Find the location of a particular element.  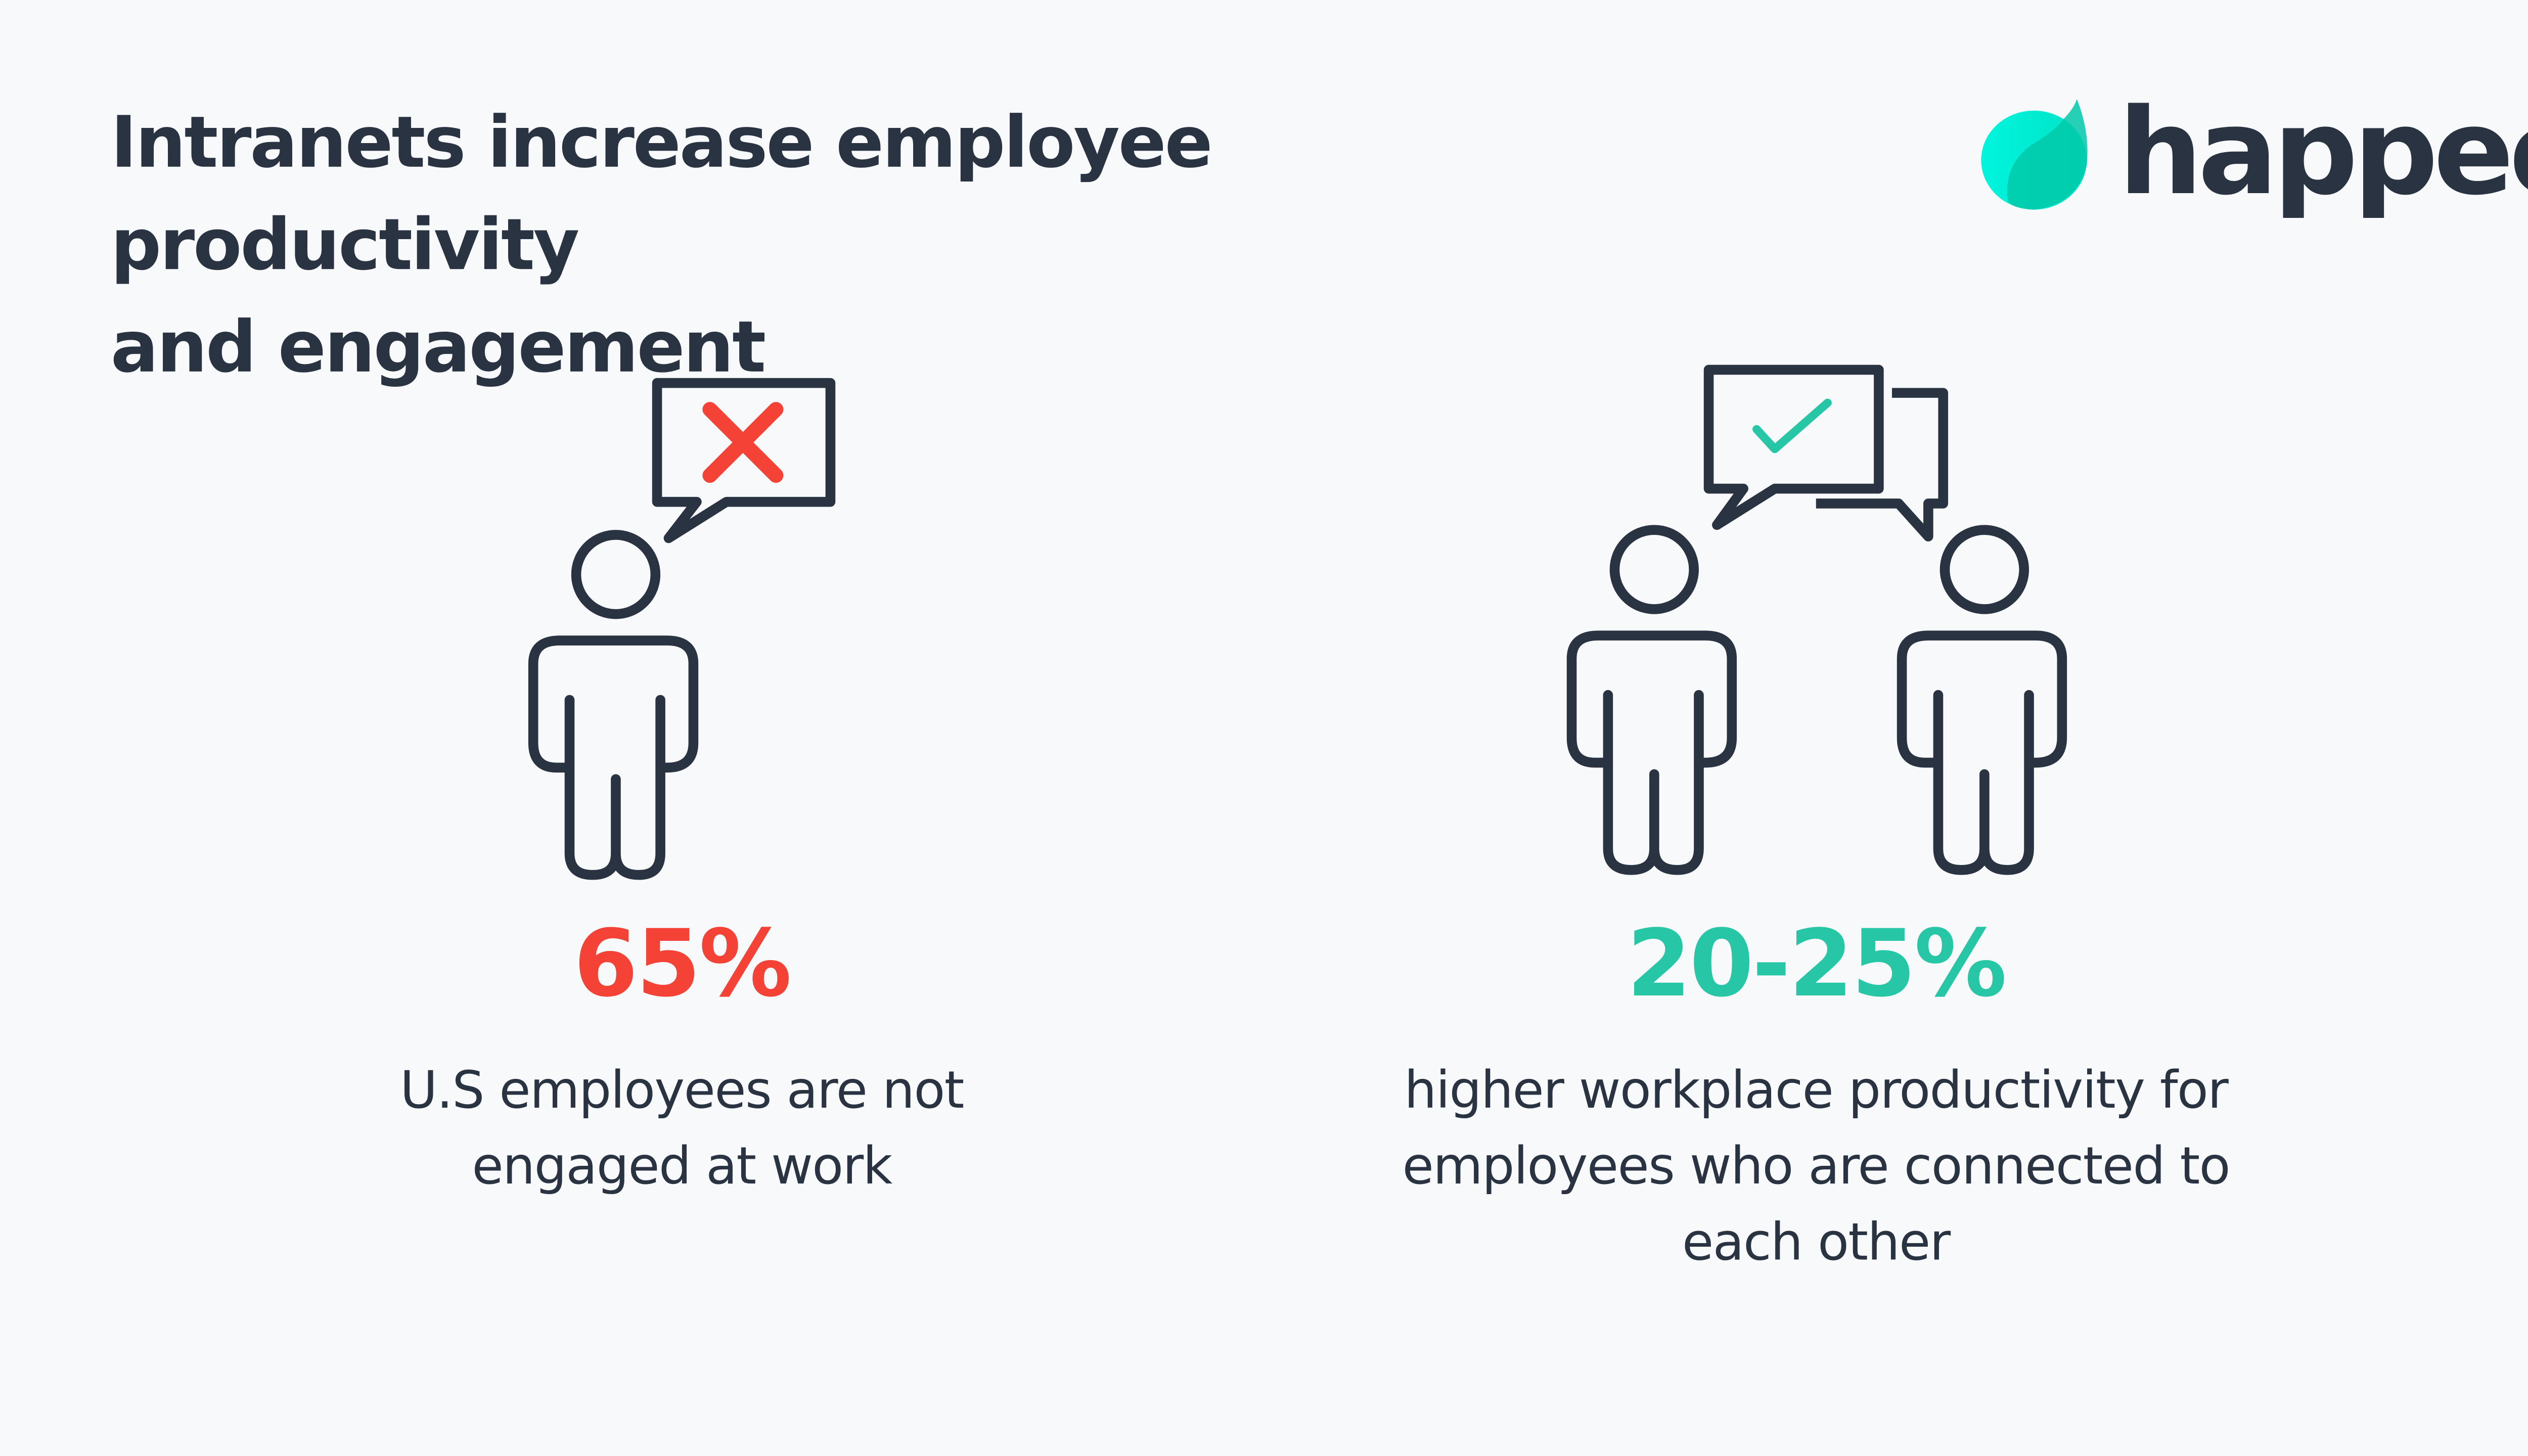

description-line: engaged at work is located at coordinates (683, 1167).